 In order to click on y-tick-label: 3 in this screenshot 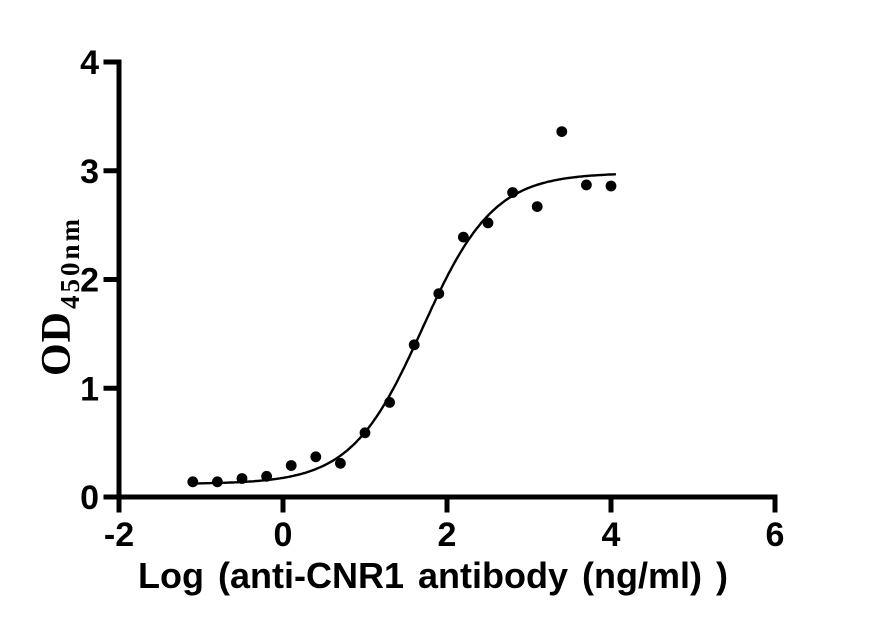, I will do `click(89, 172)`.